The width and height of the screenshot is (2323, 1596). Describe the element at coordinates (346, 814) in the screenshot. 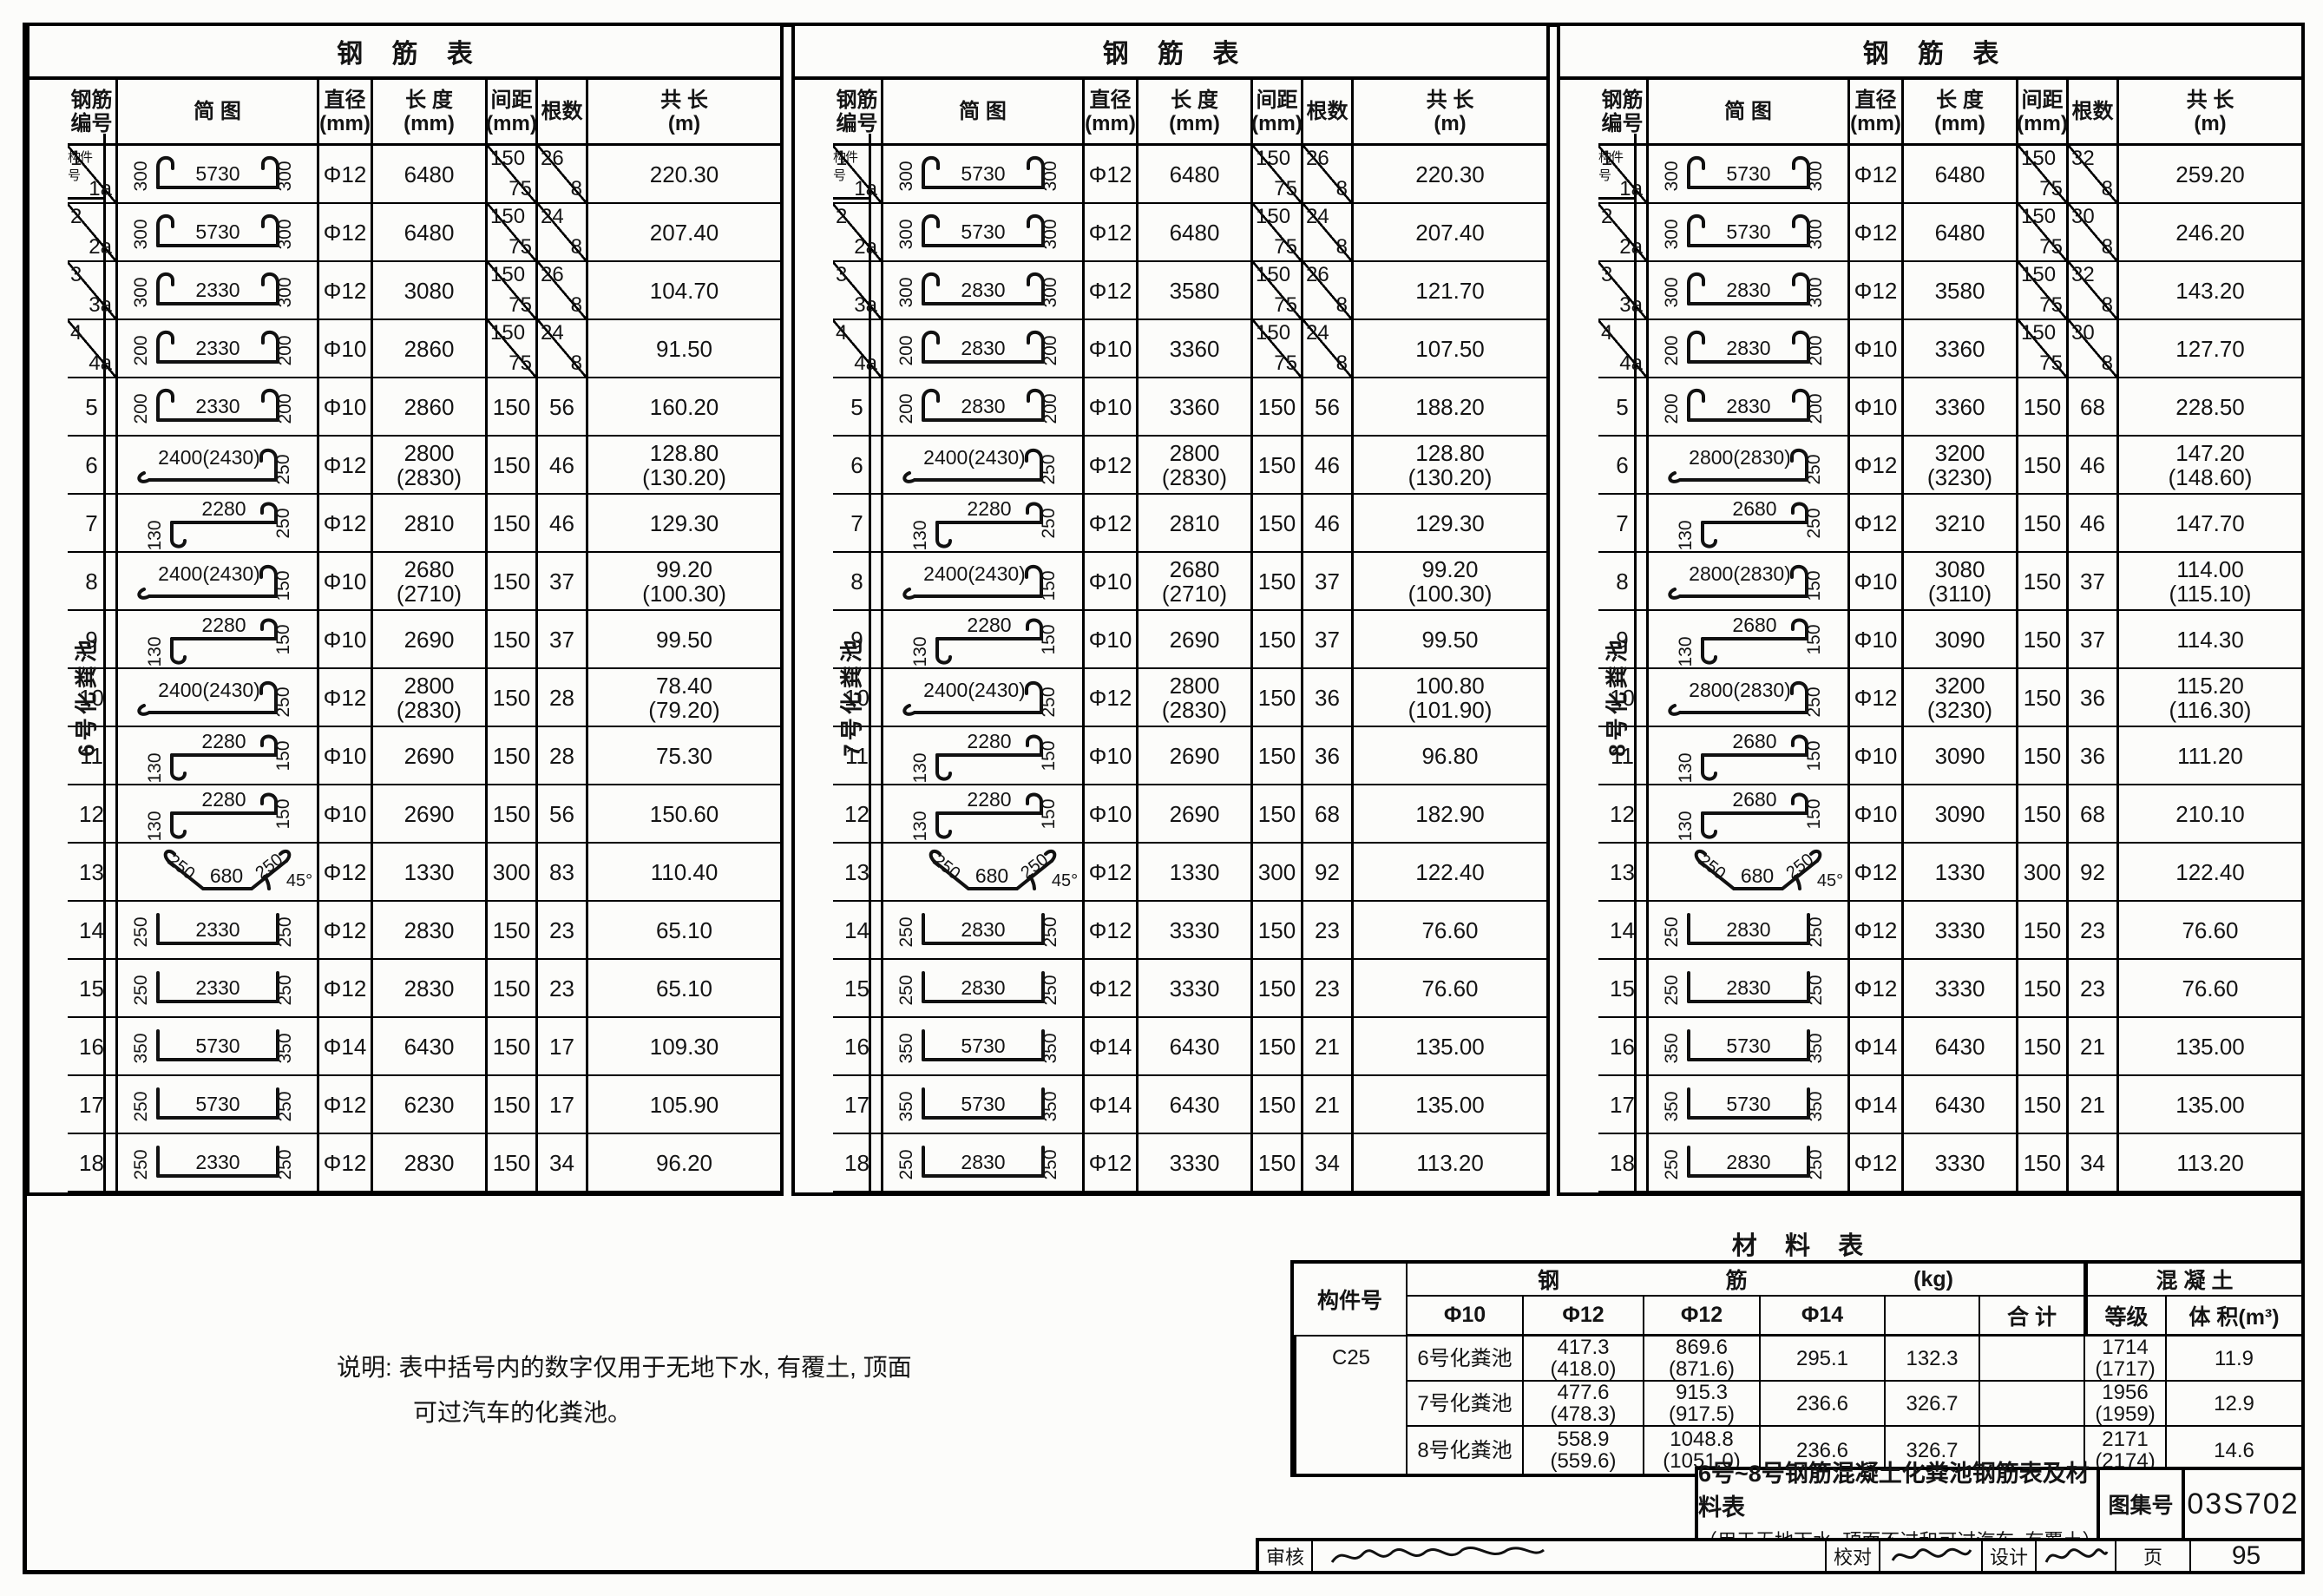

I see `bar-diameter: Φ10` at that location.